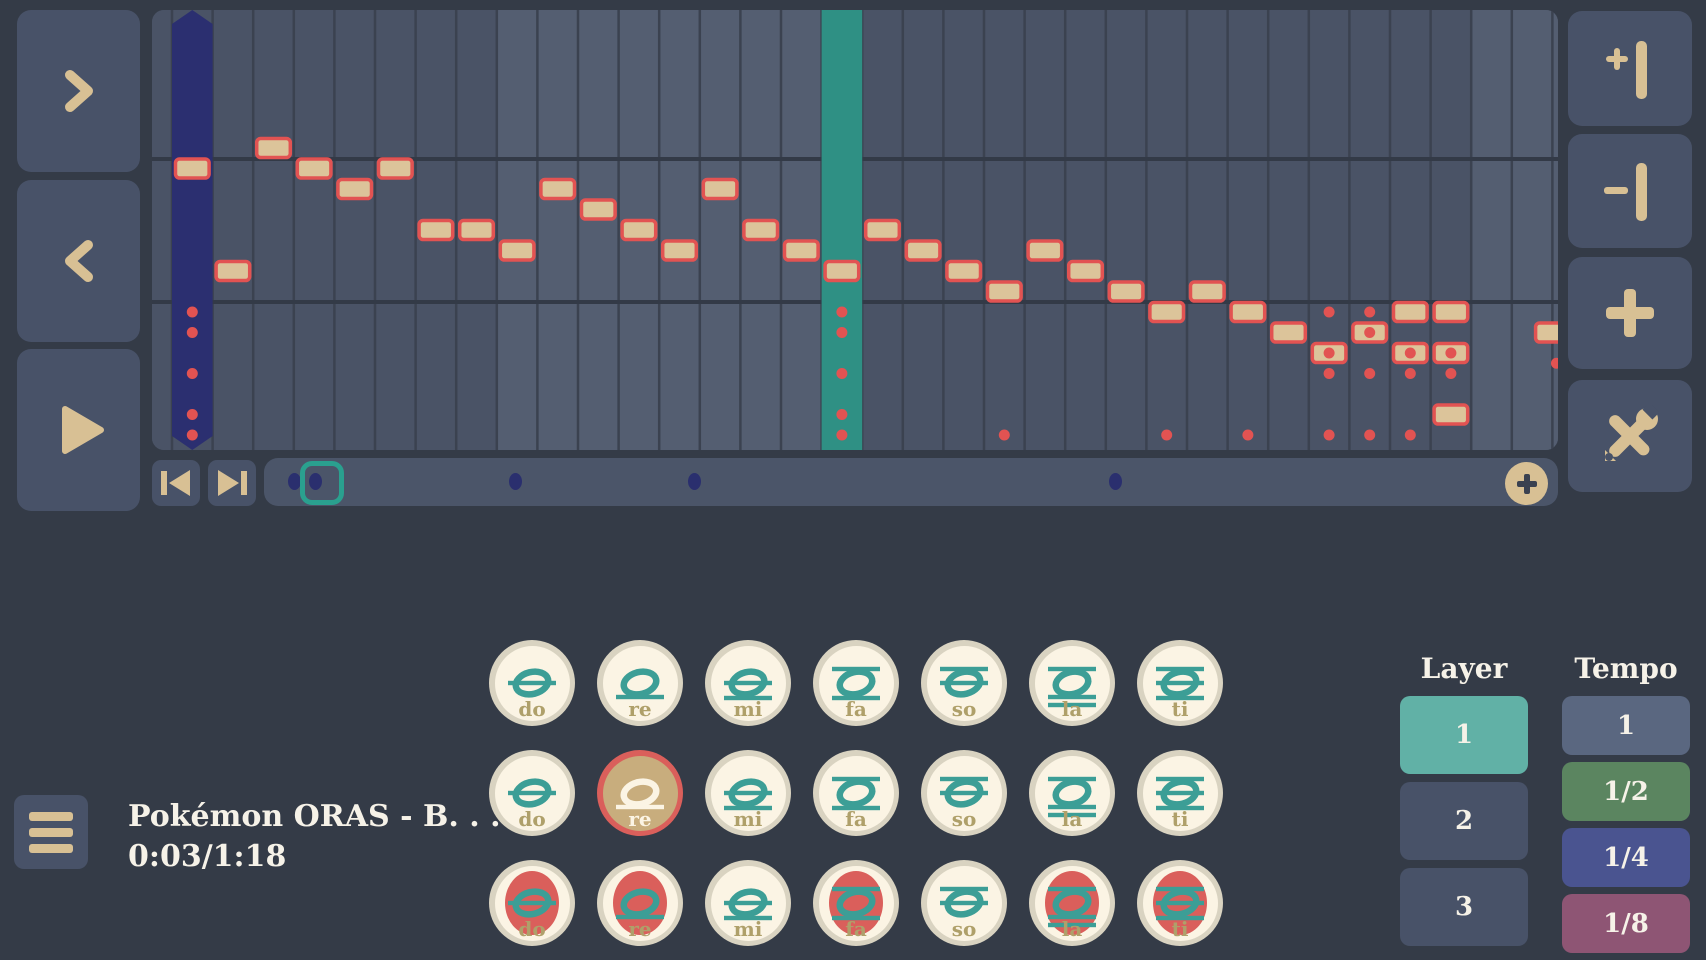  I want to click on note-button-octave-high-re: re, so click(640, 683).